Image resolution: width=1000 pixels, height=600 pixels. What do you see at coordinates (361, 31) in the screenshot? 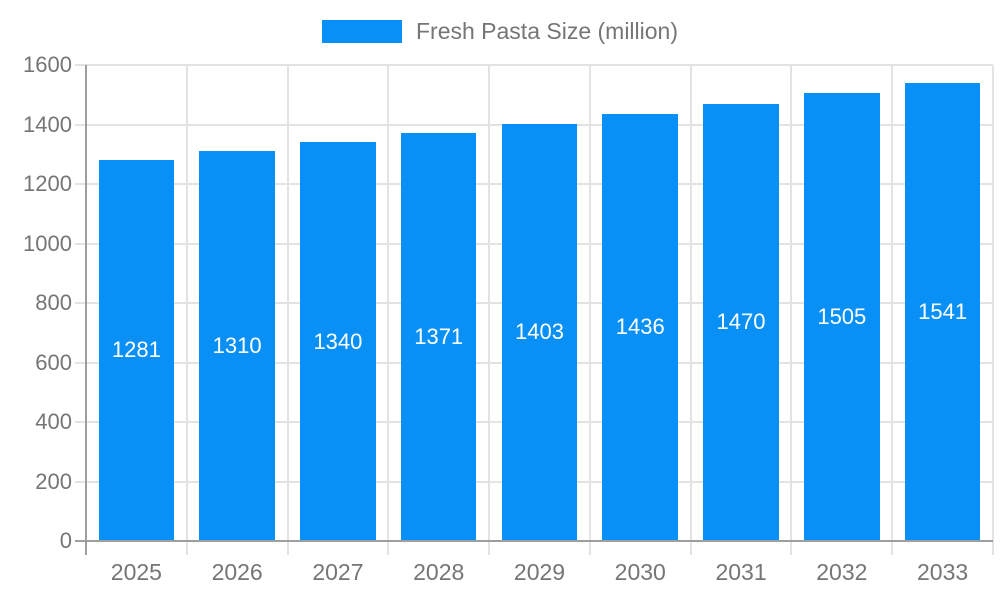
I see `legend-swatch` at bounding box center [361, 31].